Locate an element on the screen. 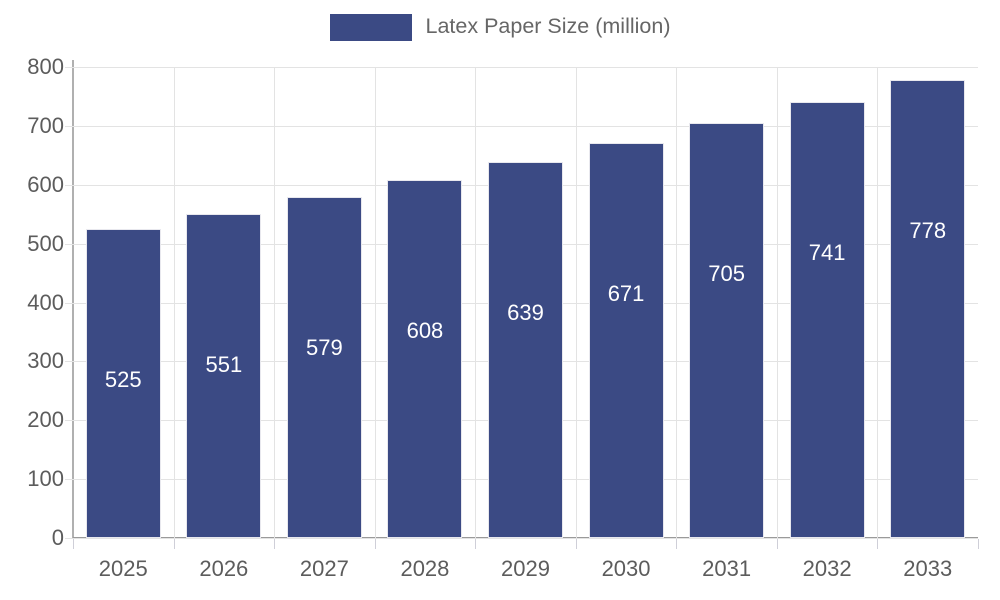 This screenshot has height=600, width=1000. x-axis-tick-label: 2027 is located at coordinates (324, 568).